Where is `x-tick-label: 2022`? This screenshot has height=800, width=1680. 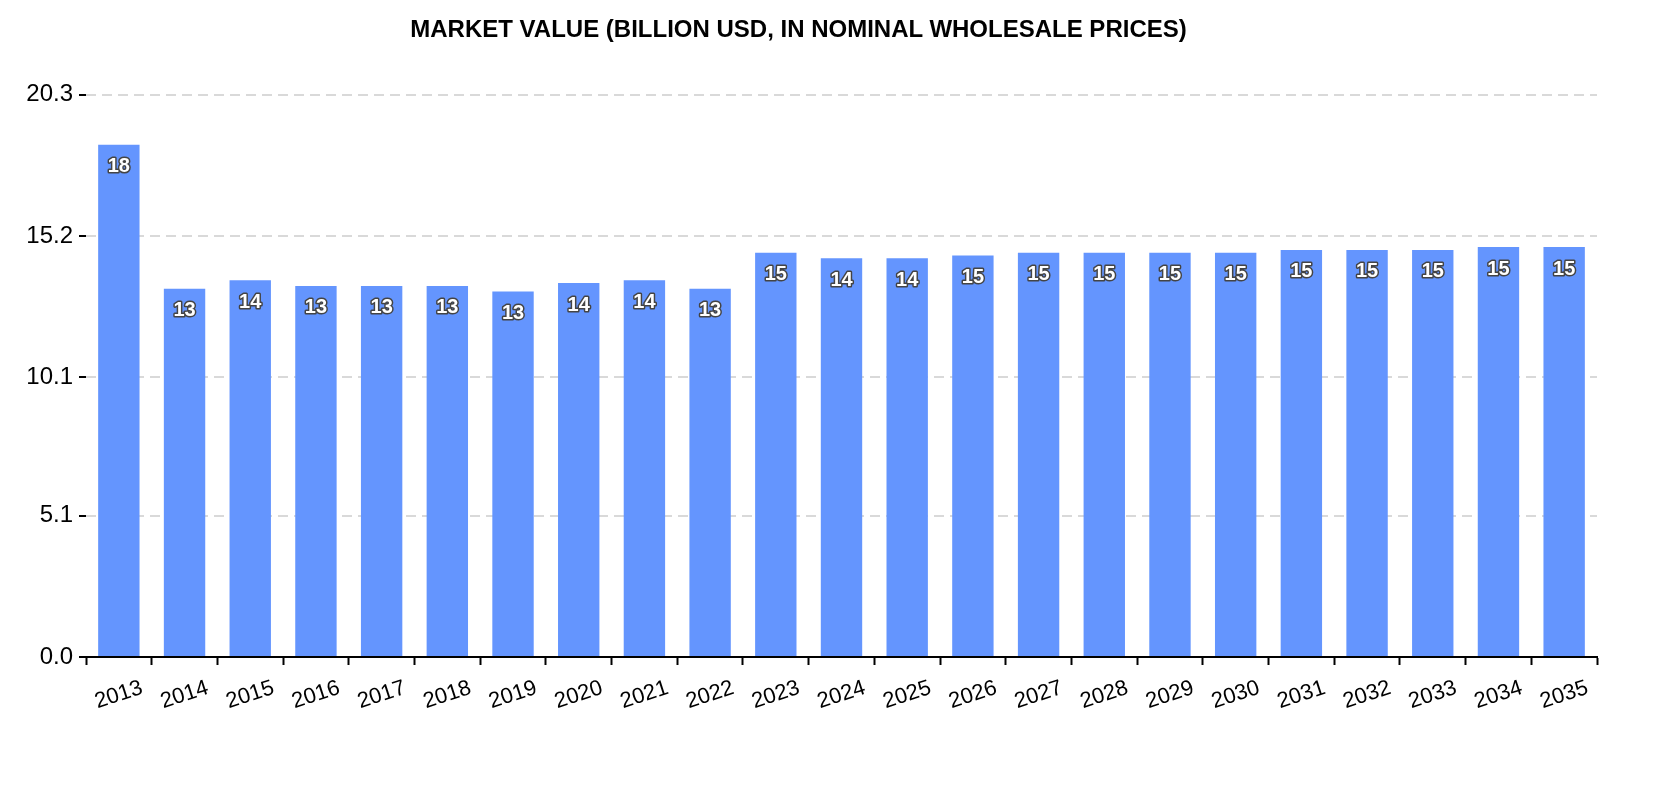
x-tick-label: 2022 is located at coordinates (709, 694).